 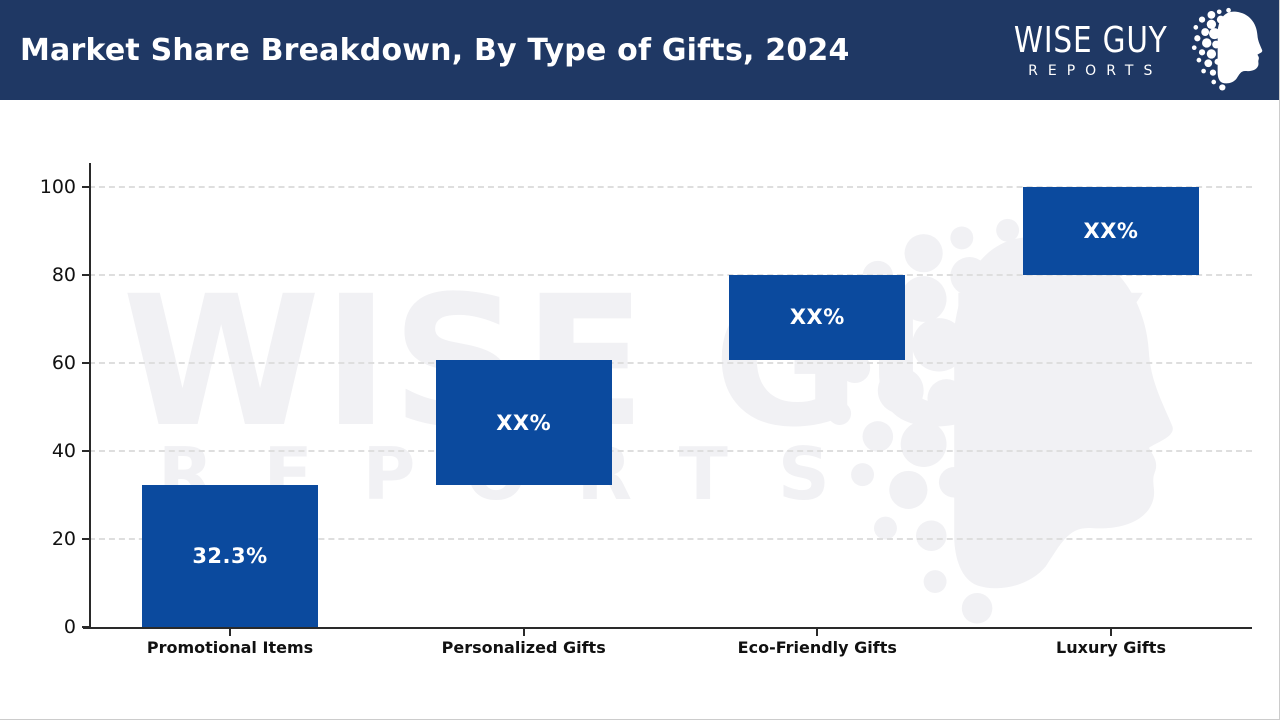 I want to click on bar-2: XX%, so click(x=523, y=422).